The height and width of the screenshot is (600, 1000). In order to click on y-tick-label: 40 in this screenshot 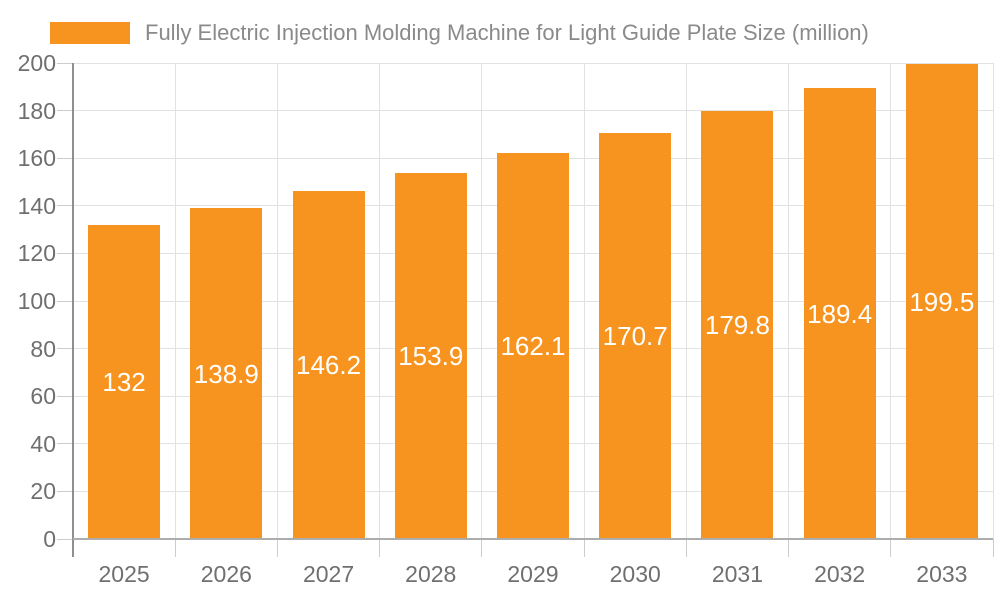, I will do `click(43, 443)`.